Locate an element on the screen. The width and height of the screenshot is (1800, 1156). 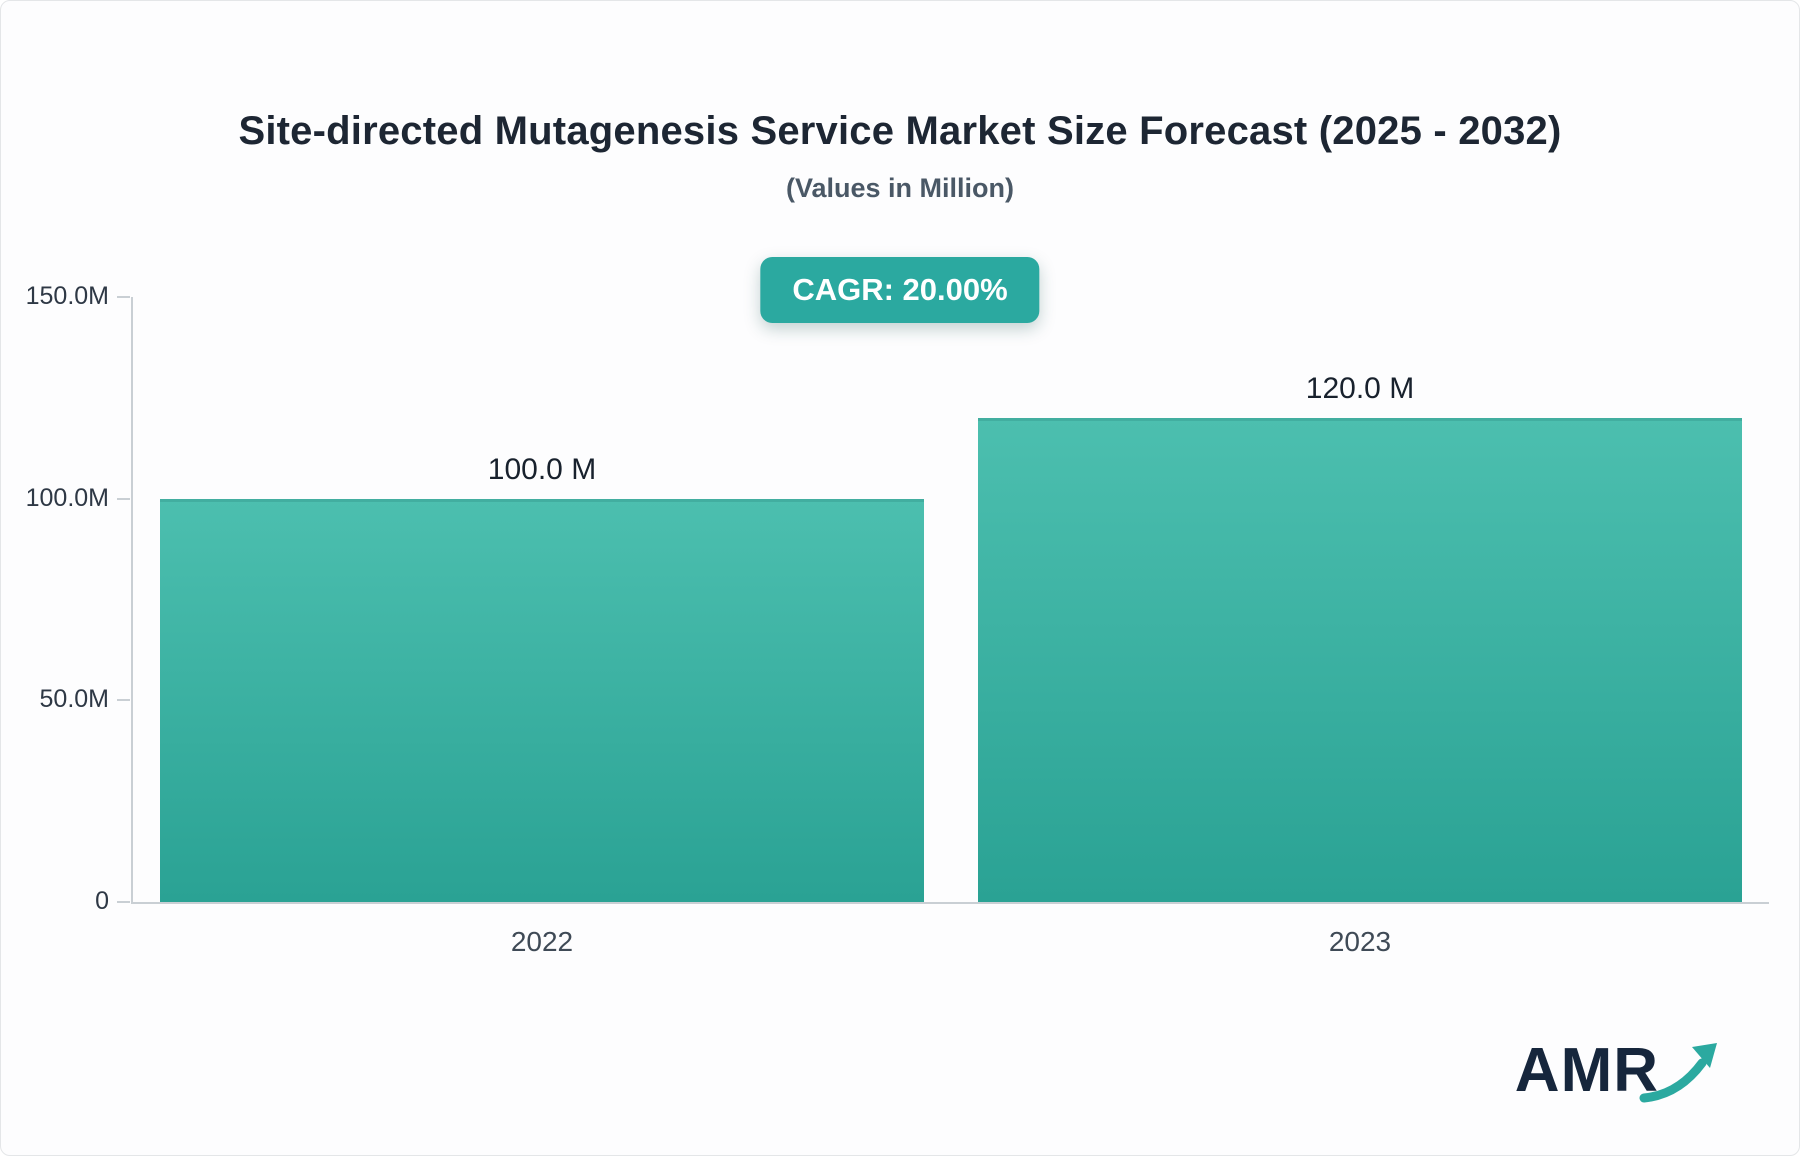
y-axis-tick-label: 50.0M is located at coordinates (74, 699).